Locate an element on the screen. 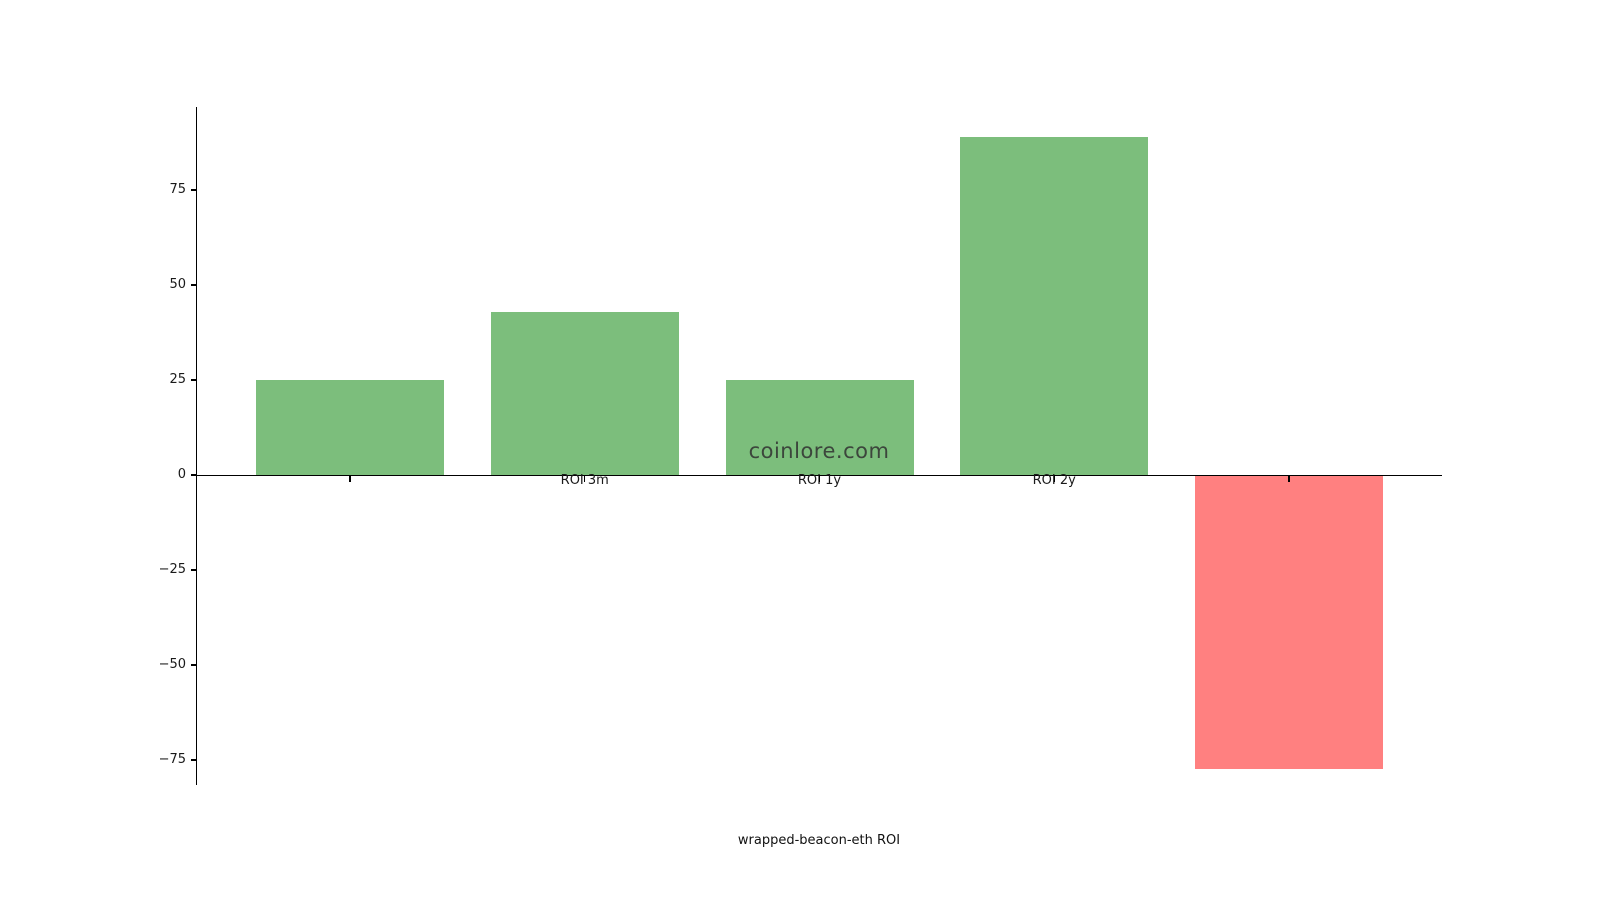 The width and height of the screenshot is (1600, 900). bar-roi-3m is located at coordinates (584, 393).